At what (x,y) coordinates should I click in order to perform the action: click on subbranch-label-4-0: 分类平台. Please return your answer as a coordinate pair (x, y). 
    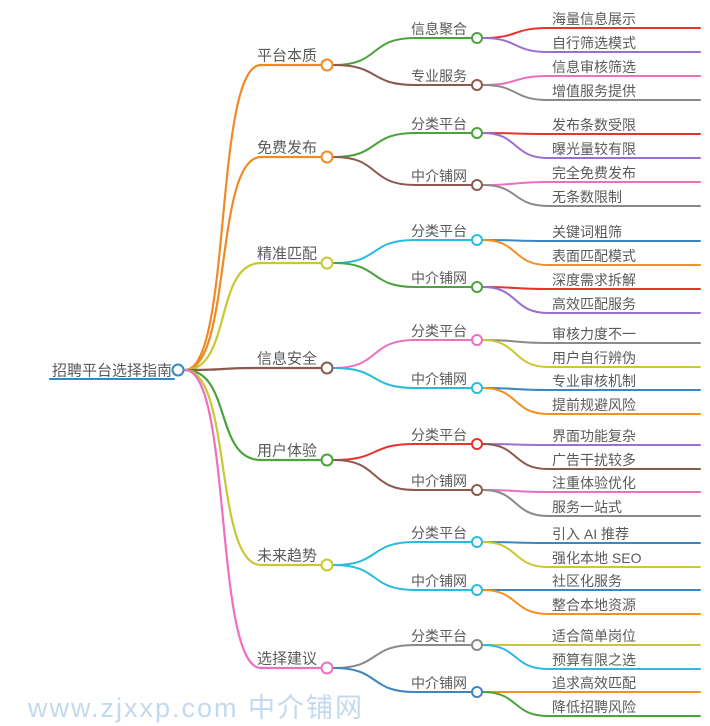
    Looking at the image, I should click on (439, 435).